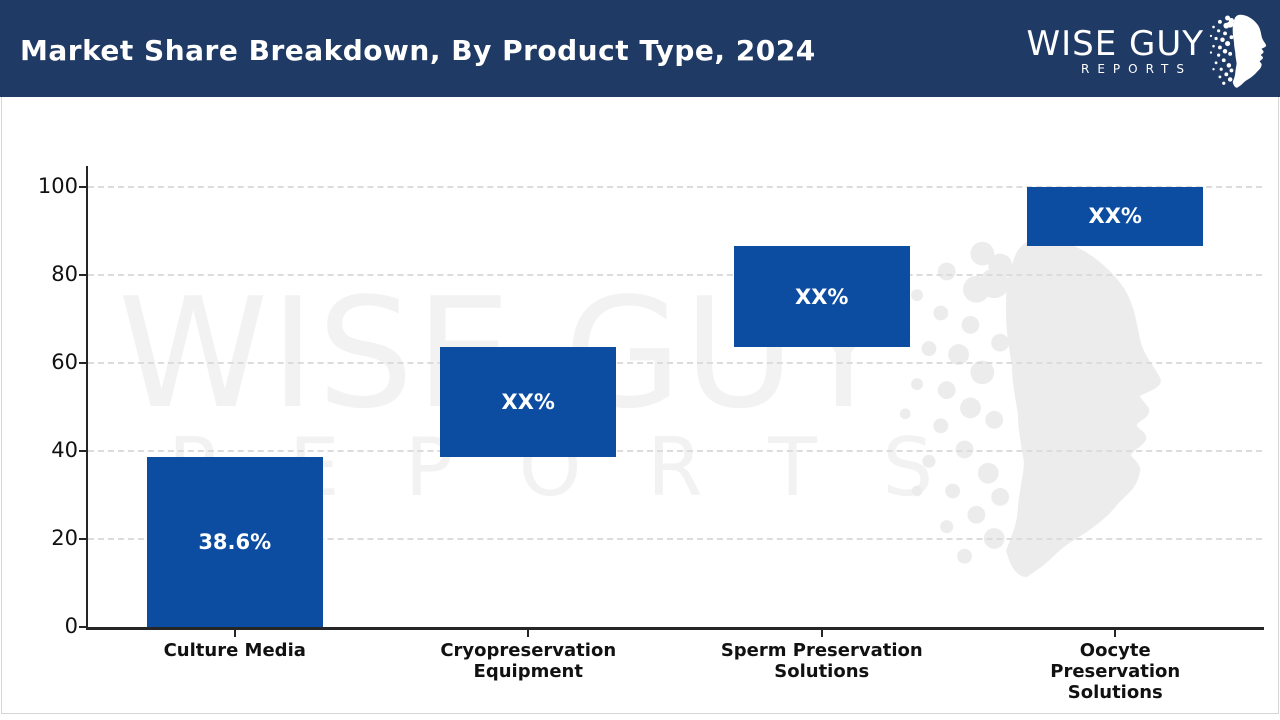  I want to click on wiseguy-logo: WISE GUY REPORTS, so click(1135, 49).